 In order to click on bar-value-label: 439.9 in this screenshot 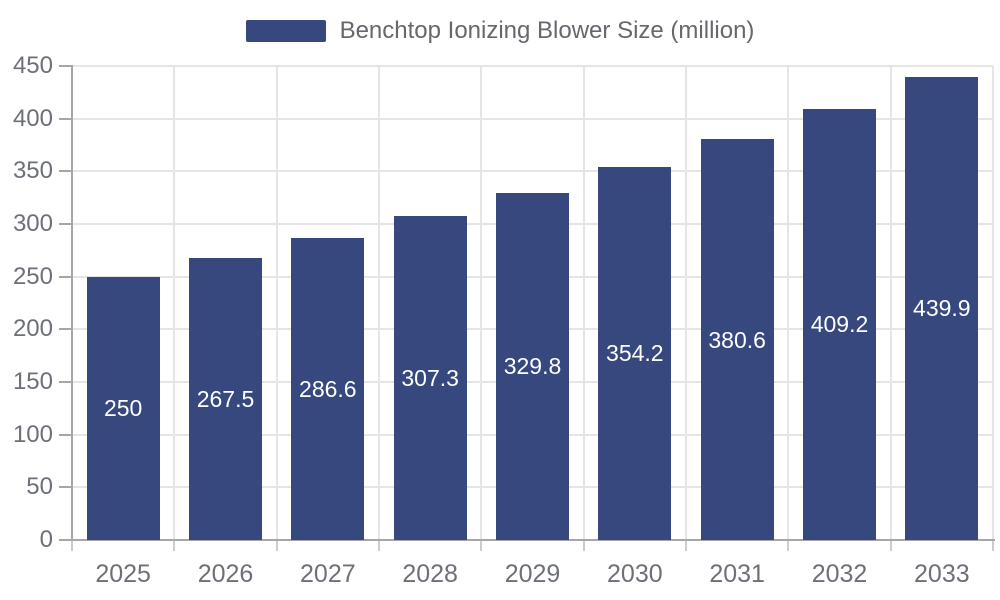, I will do `click(942, 308)`.